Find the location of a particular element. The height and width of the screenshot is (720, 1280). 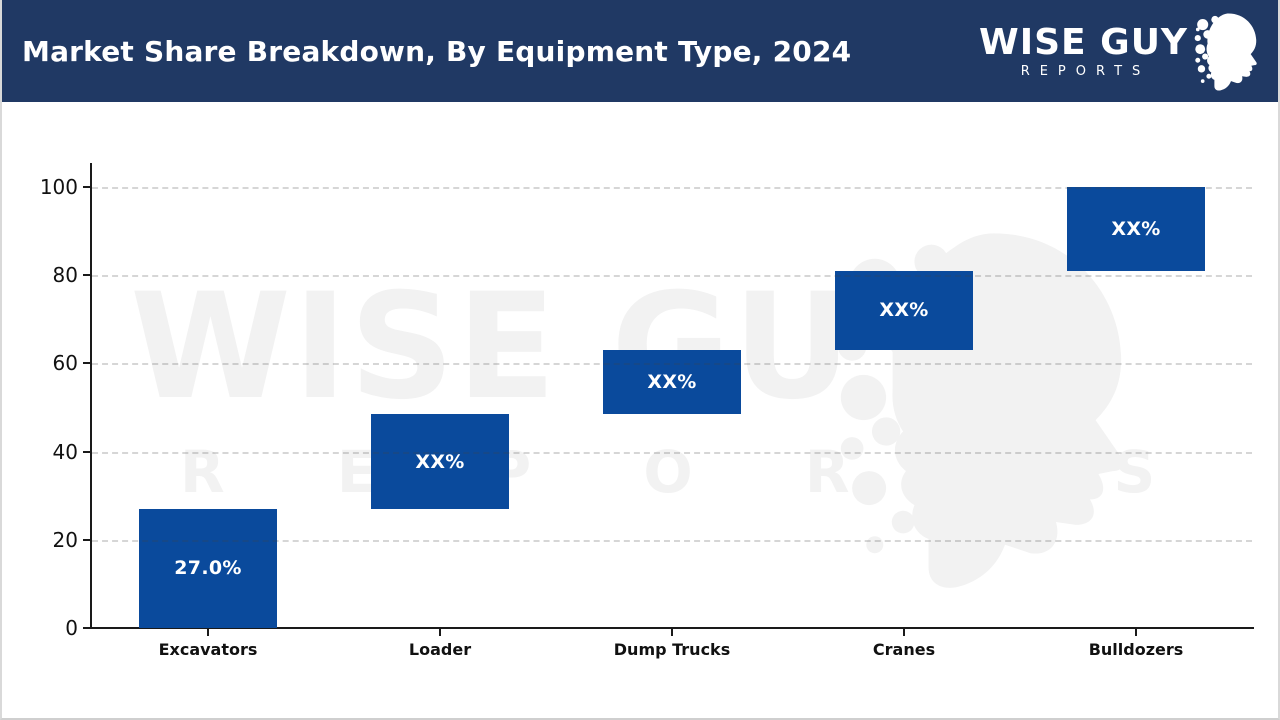

x-axis-spine is located at coordinates (672, 628).